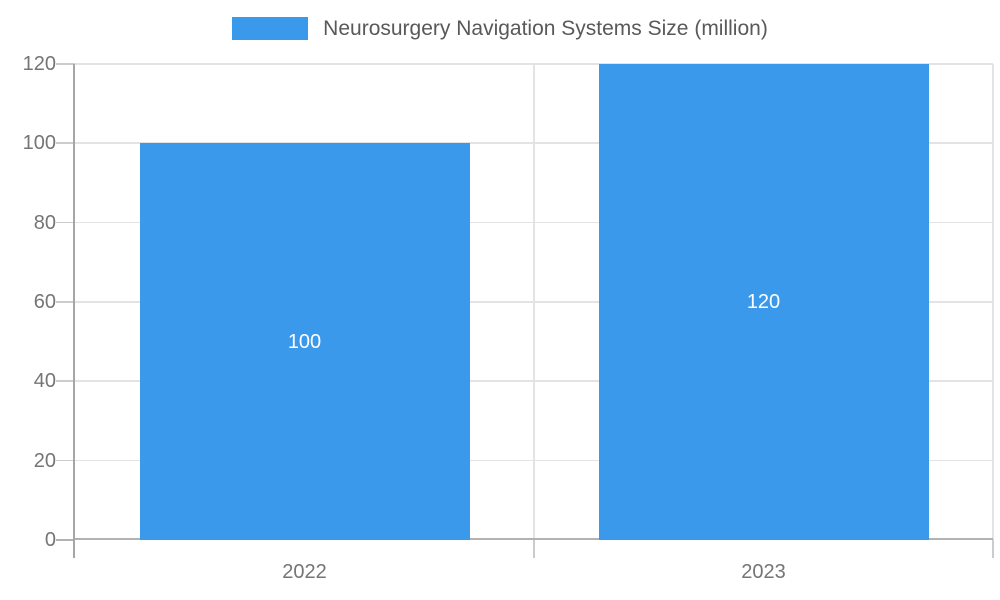 The height and width of the screenshot is (600, 1000). I want to click on x-axis-category-label: 2022, so click(304, 572).